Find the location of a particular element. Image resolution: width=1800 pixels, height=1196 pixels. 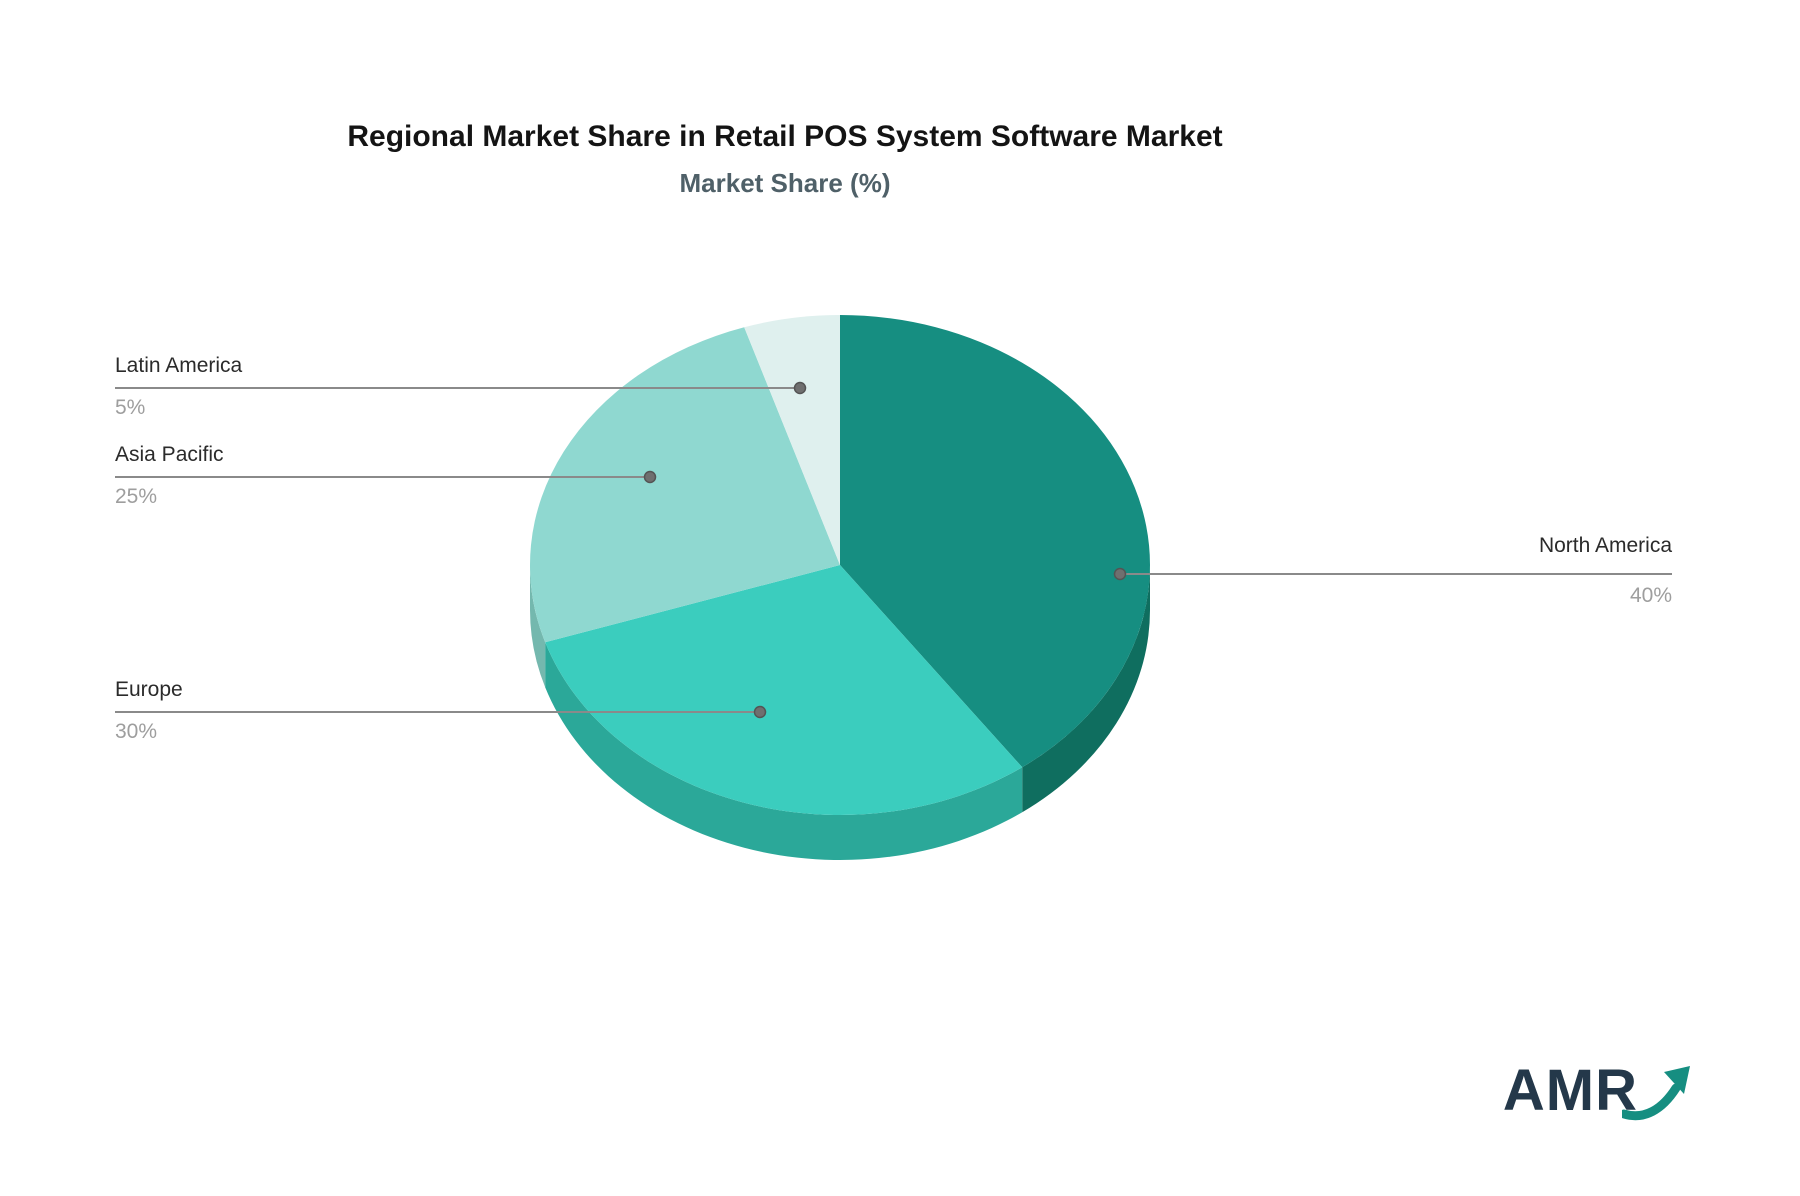

slice-label-latin-america: Latin America is located at coordinates (179, 365).